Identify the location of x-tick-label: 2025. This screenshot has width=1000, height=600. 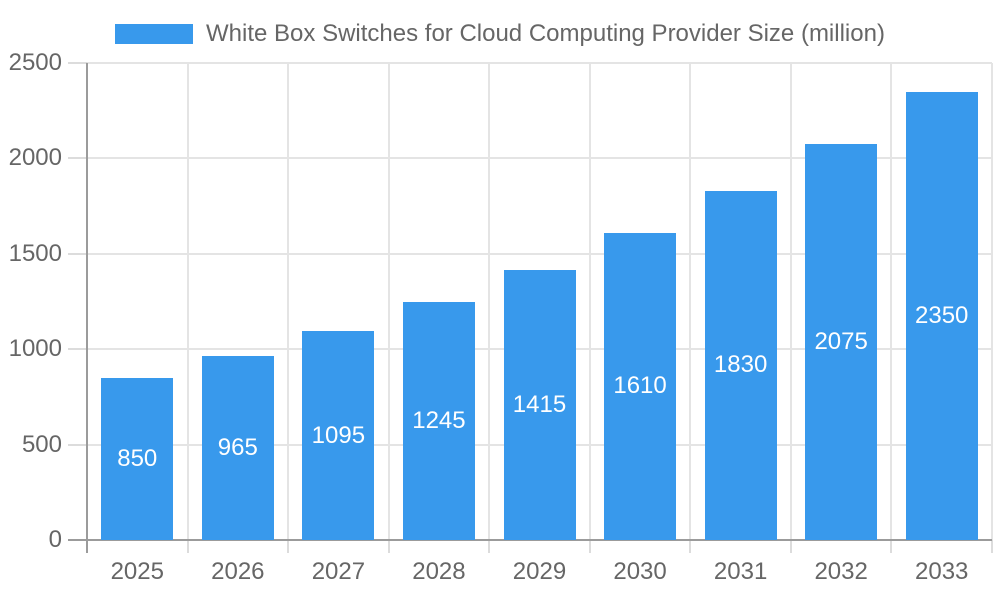
(137, 571).